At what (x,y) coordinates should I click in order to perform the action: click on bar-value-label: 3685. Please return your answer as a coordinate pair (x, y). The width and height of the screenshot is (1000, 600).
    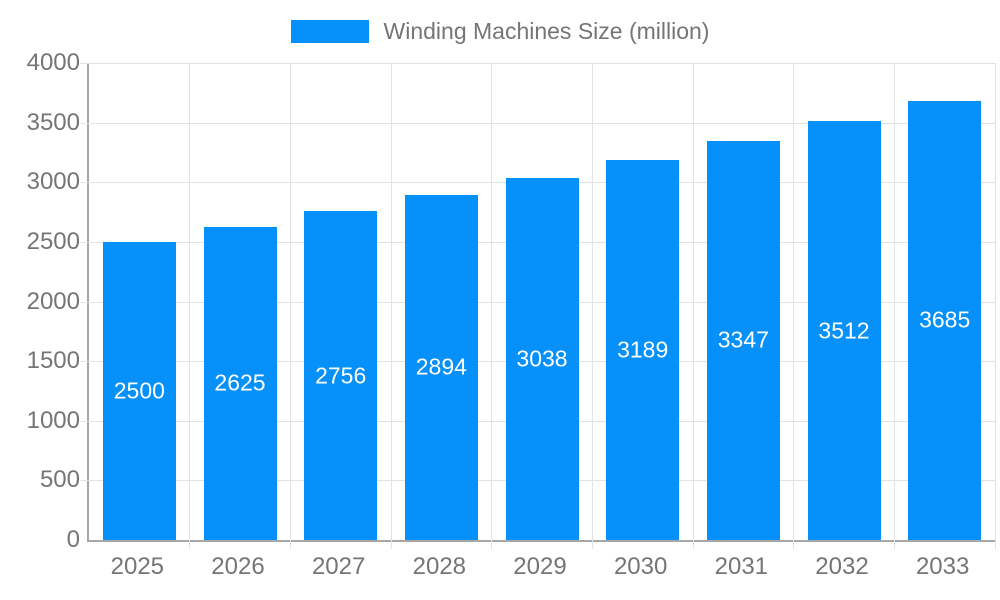
    Looking at the image, I should click on (945, 319).